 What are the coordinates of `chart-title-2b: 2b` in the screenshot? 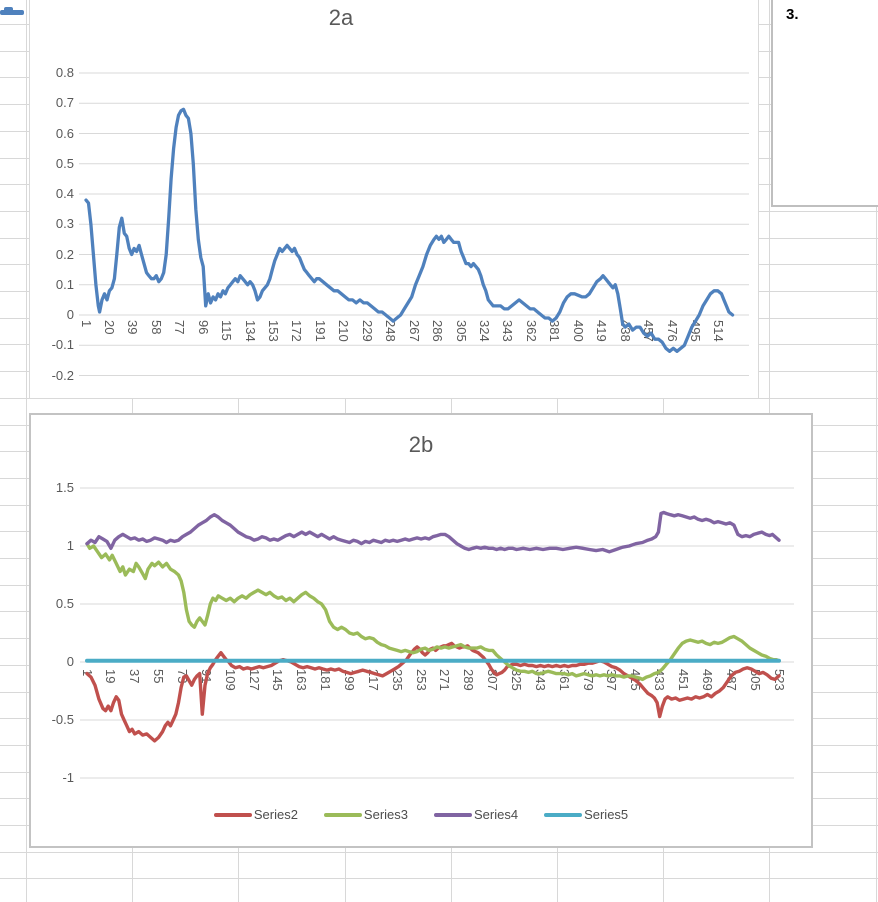 It's located at (421, 444).